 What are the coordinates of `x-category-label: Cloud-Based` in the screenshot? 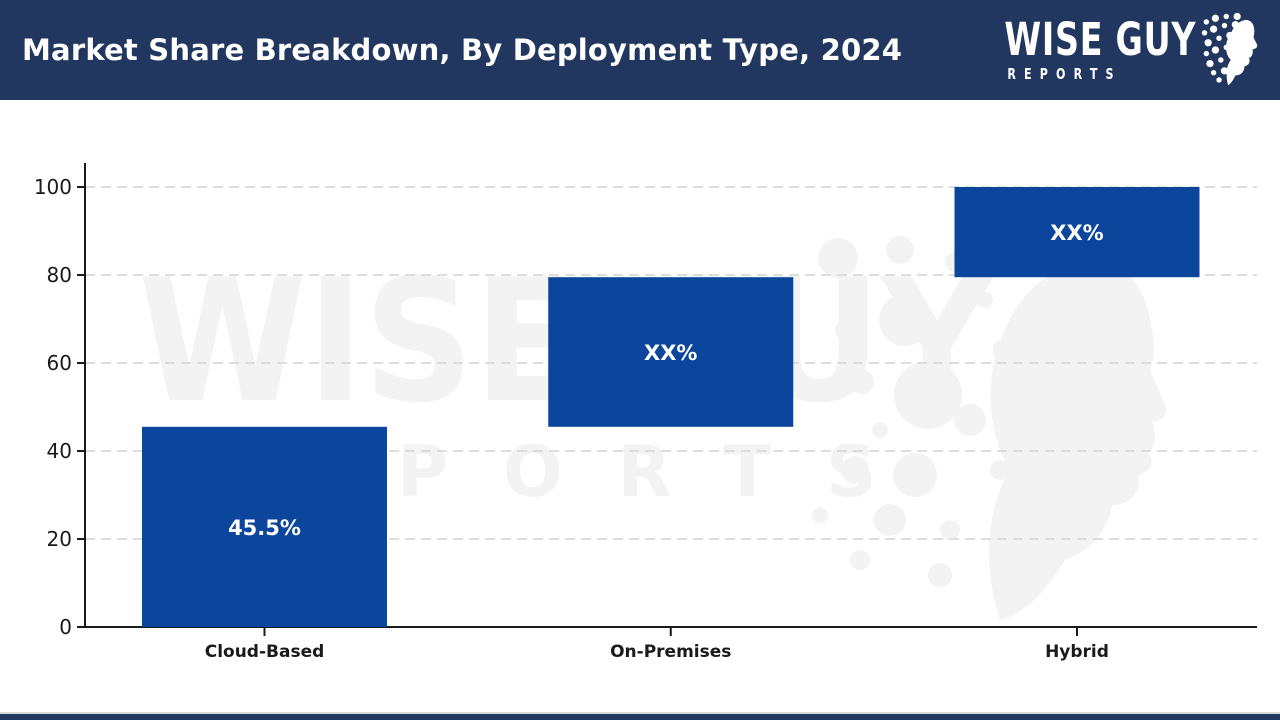 It's located at (265, 652).